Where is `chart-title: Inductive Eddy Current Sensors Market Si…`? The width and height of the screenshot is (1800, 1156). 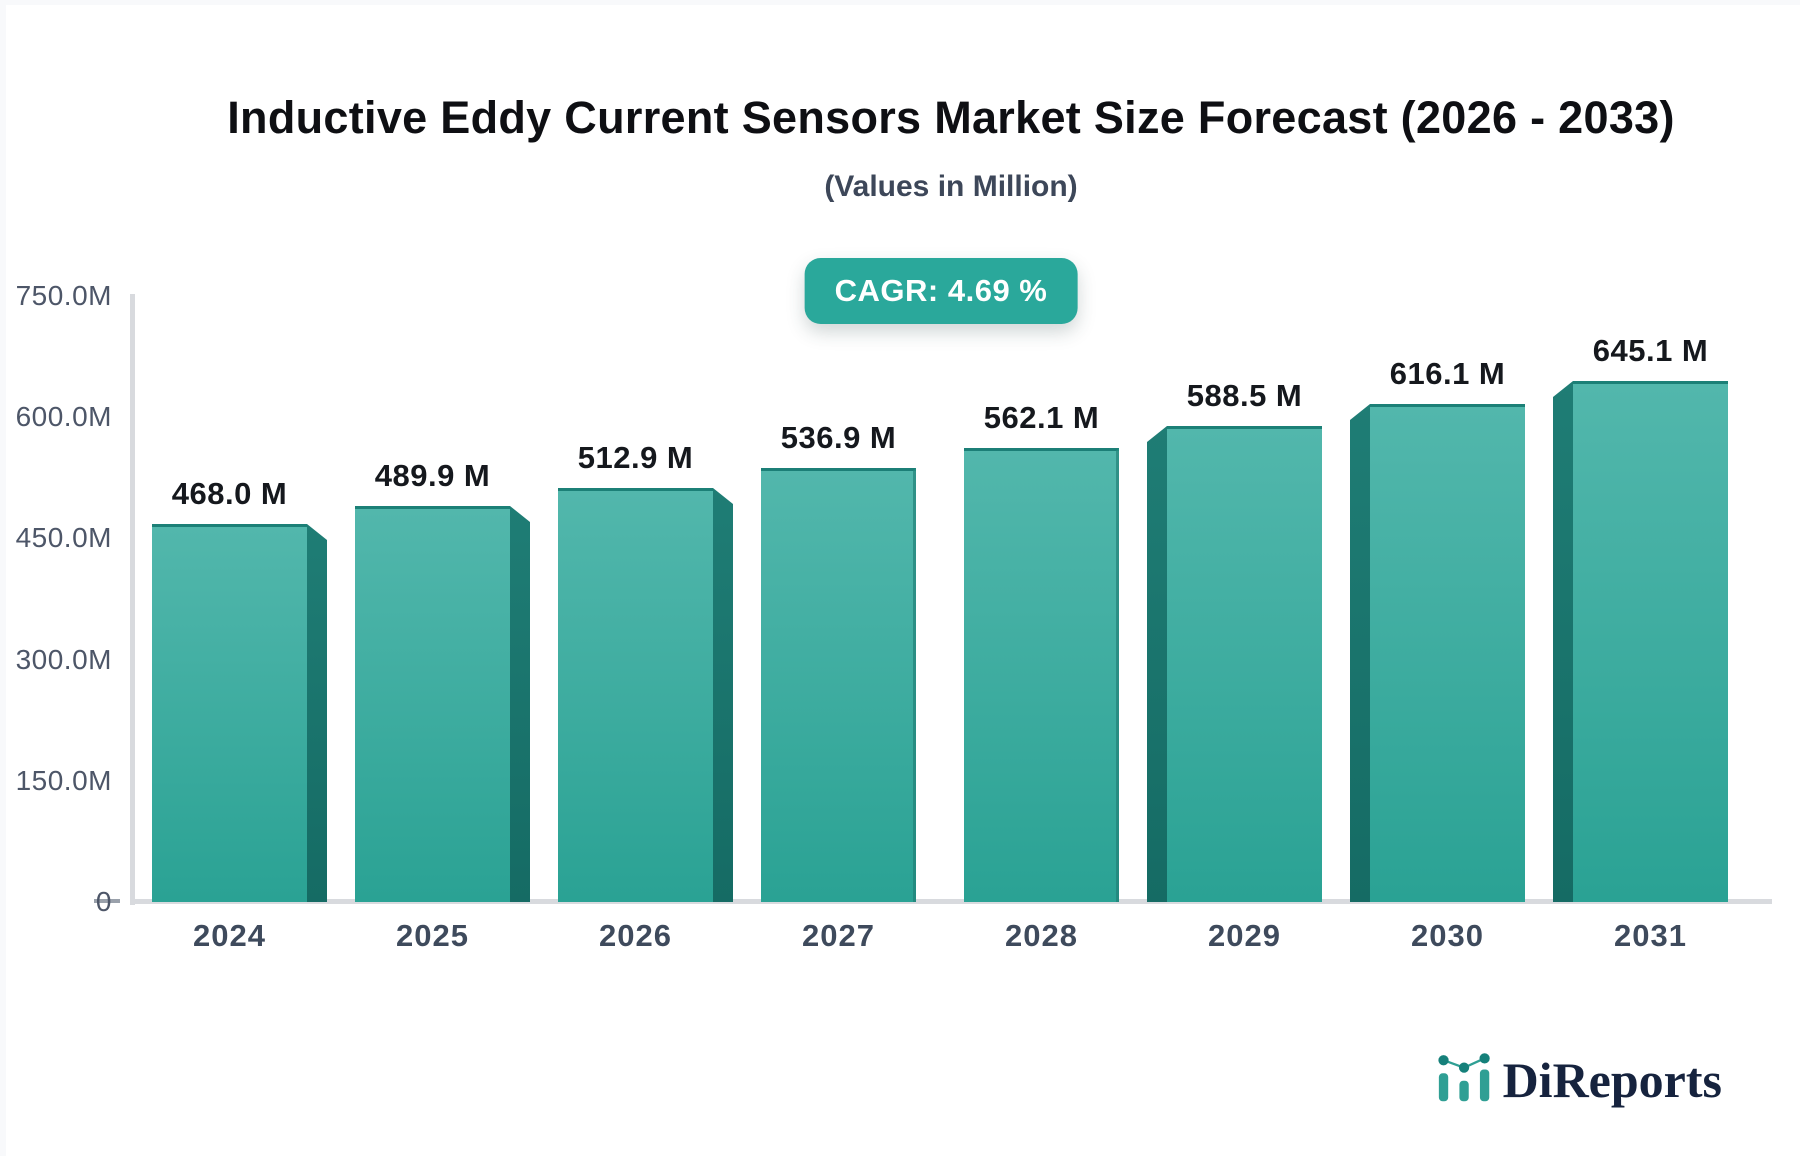
chart-title: Inductive Eddy Current Sensors Market Si… is located at coordinates (951, 117).